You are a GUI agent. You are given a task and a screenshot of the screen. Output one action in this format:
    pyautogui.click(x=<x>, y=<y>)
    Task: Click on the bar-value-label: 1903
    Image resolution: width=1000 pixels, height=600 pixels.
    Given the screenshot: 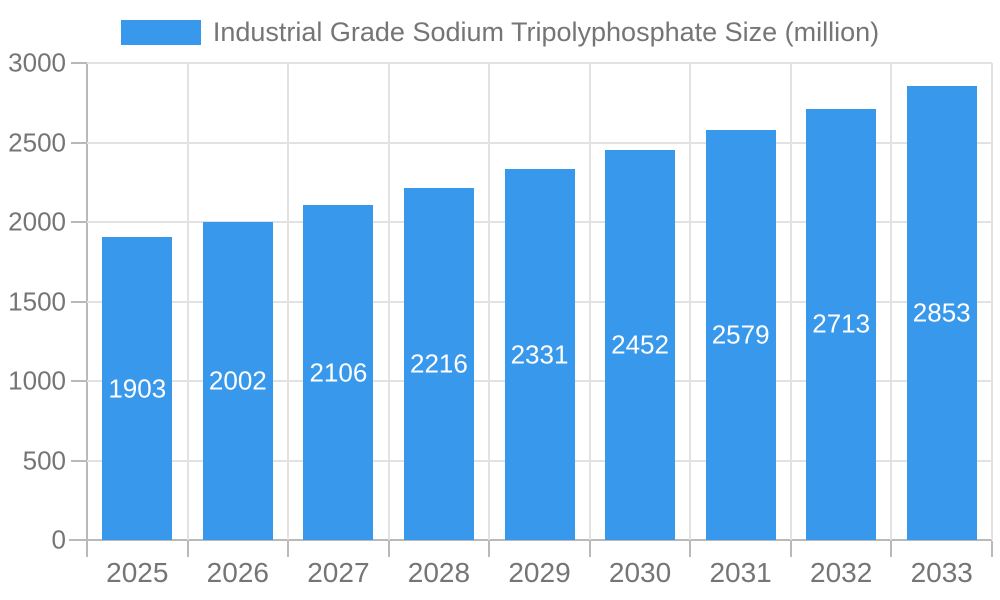 What is the action you would take?
    pyautogui.click(x=137, y=388)
    